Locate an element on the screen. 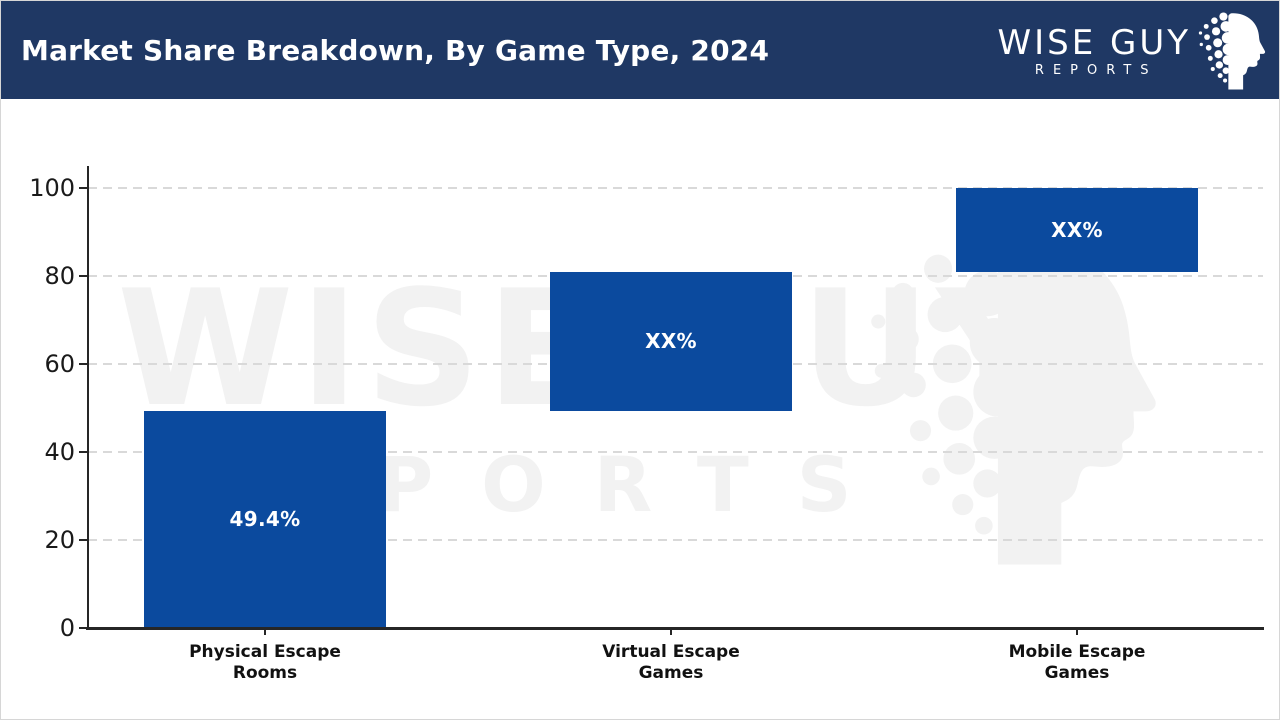  x-axis-label-line1: Mobile Escape is located at coordinates (1077, 652).